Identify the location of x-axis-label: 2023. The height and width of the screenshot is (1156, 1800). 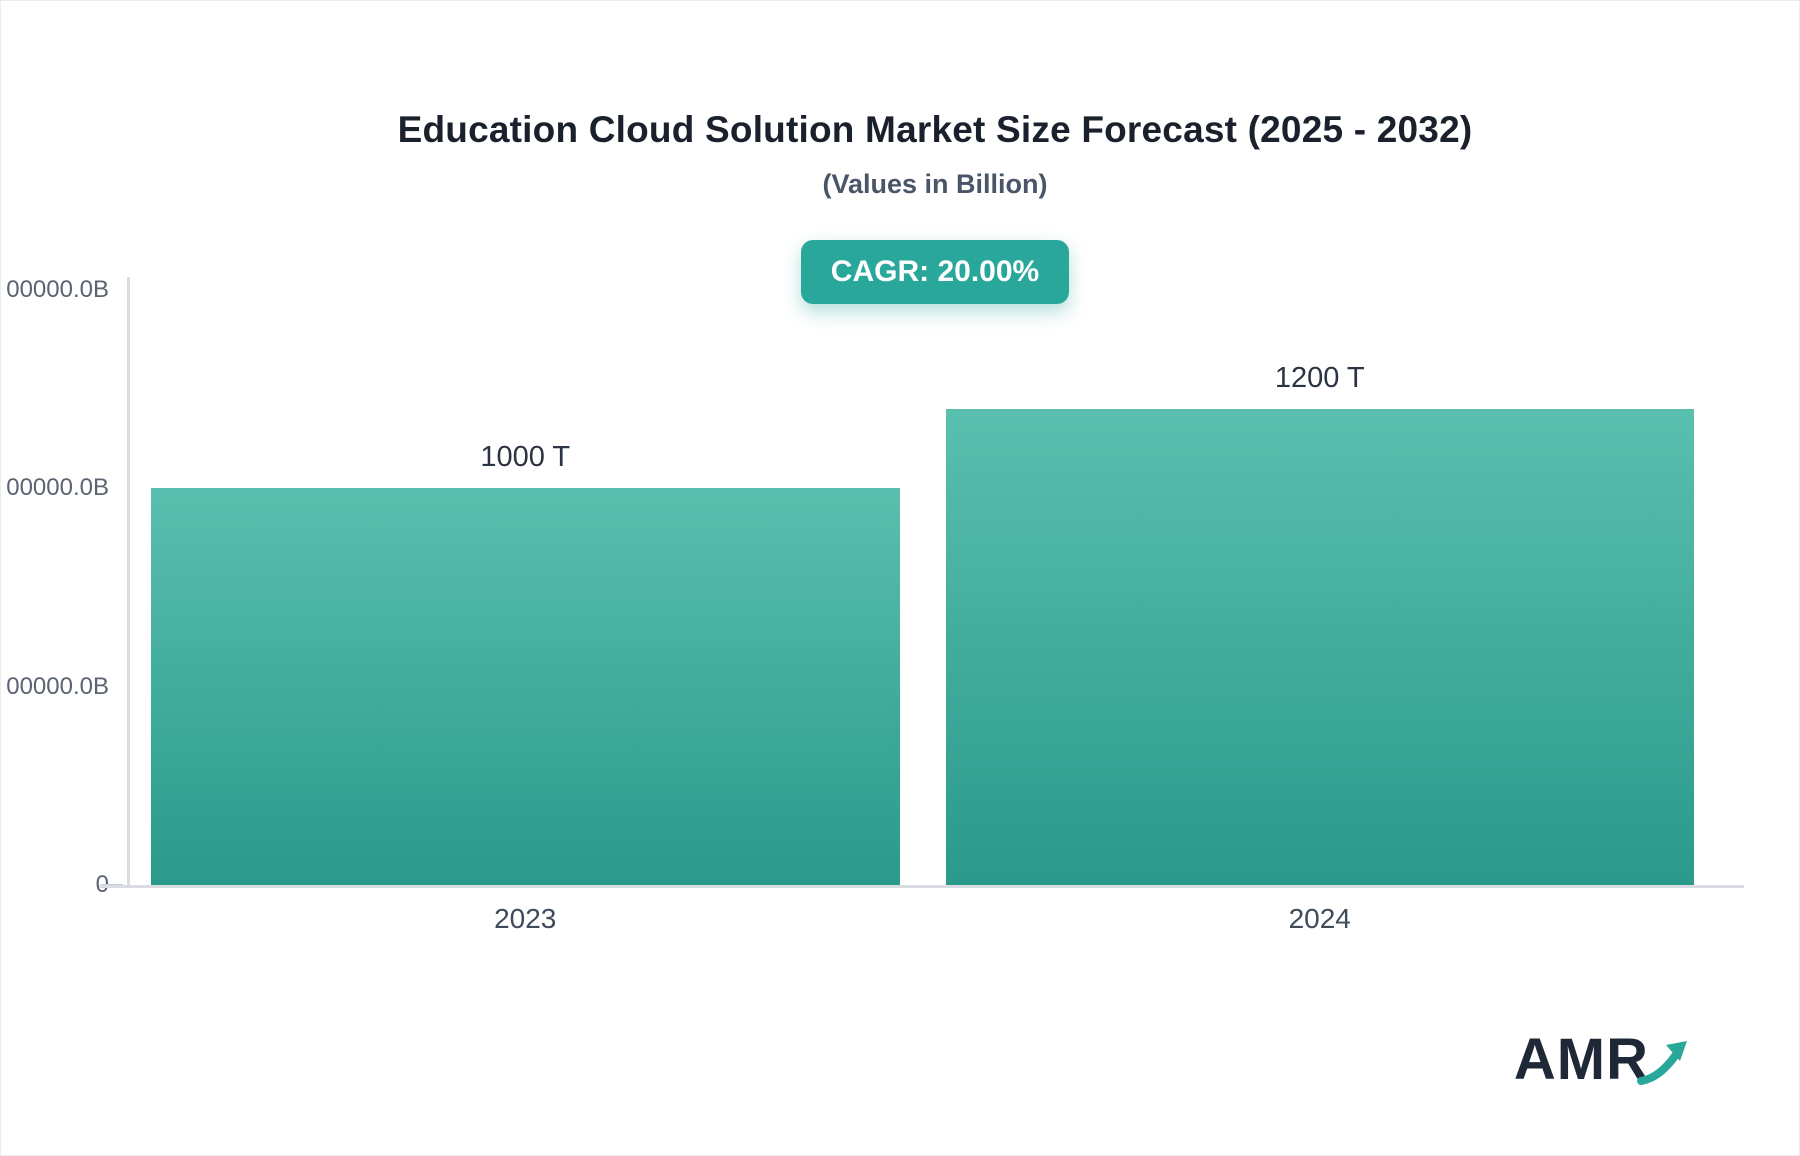
(525, 918).